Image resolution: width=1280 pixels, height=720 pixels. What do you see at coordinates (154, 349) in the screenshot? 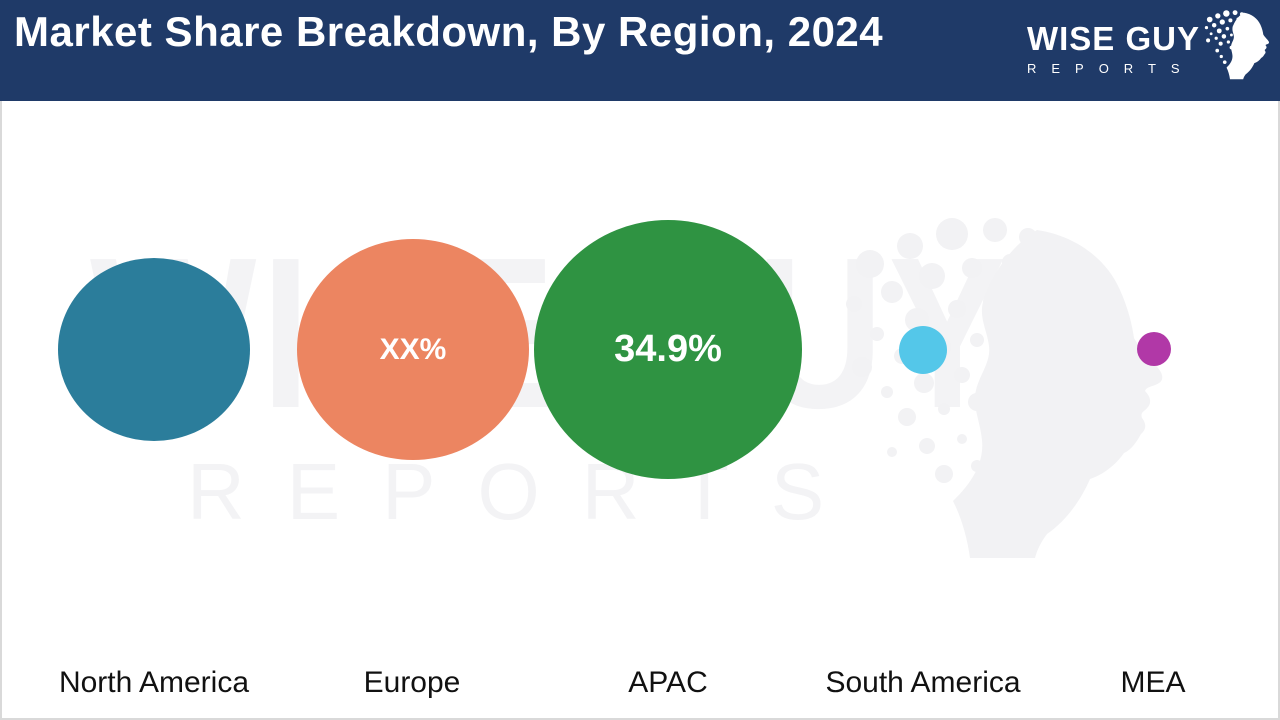
I see `bubble-north-america` at bounding box center [154, 349].